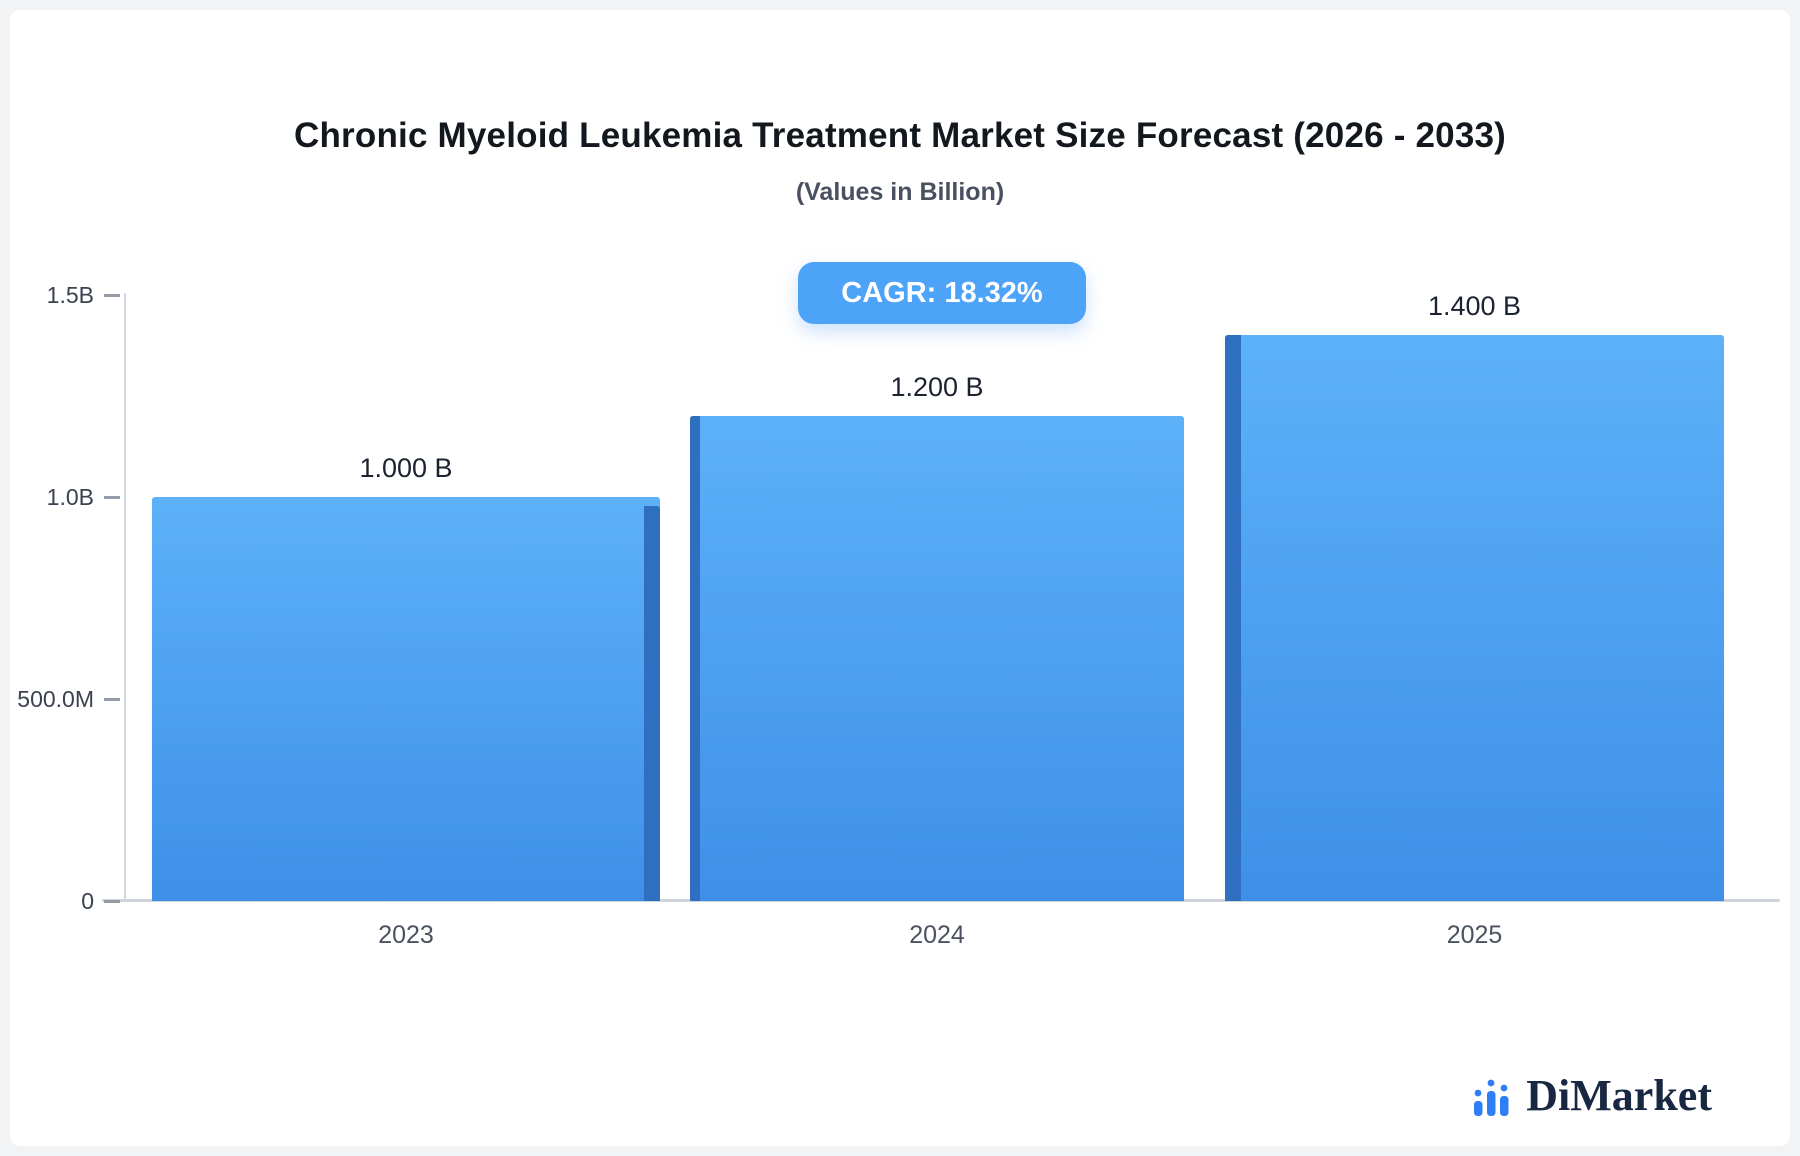 This screenshot has width=1800, height=1156. I want to click on logo-text: DiMarket, so click(1619, 1095).